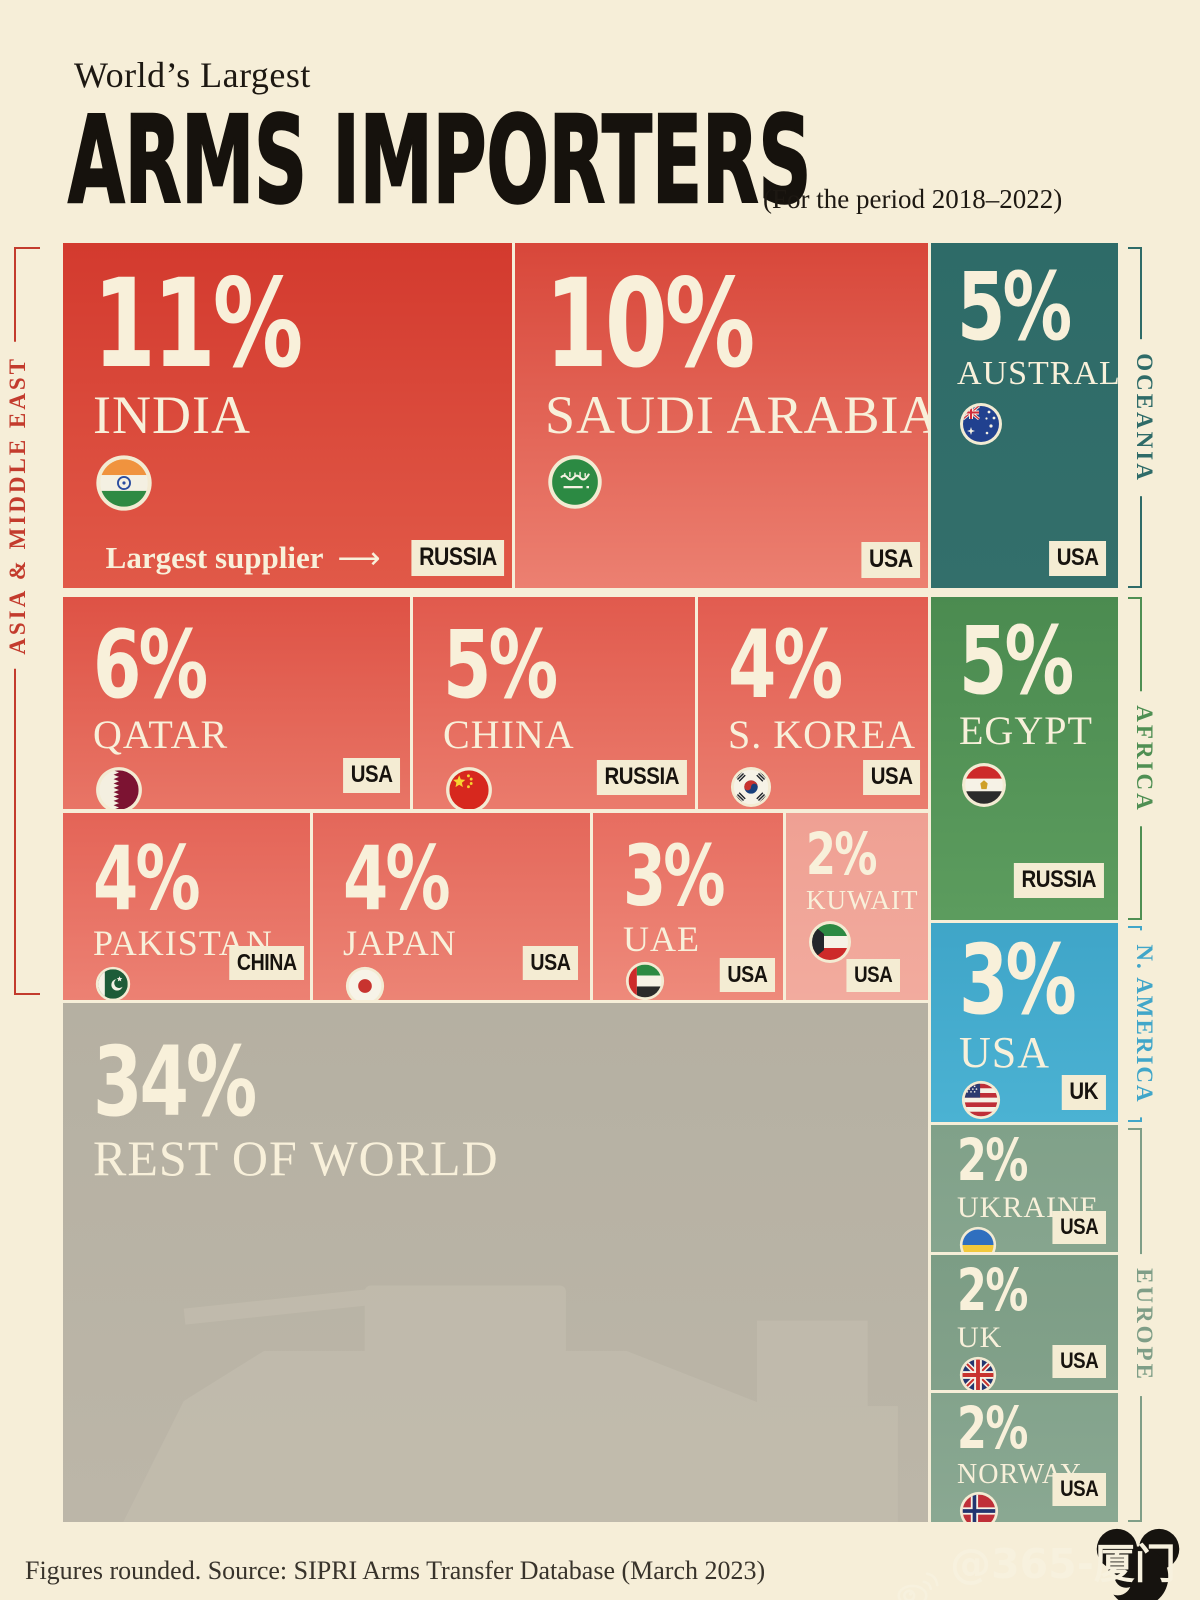  Describe the element at coordinates (172, 414) in the screenshot. I see `country-name: INDIA` at that location.